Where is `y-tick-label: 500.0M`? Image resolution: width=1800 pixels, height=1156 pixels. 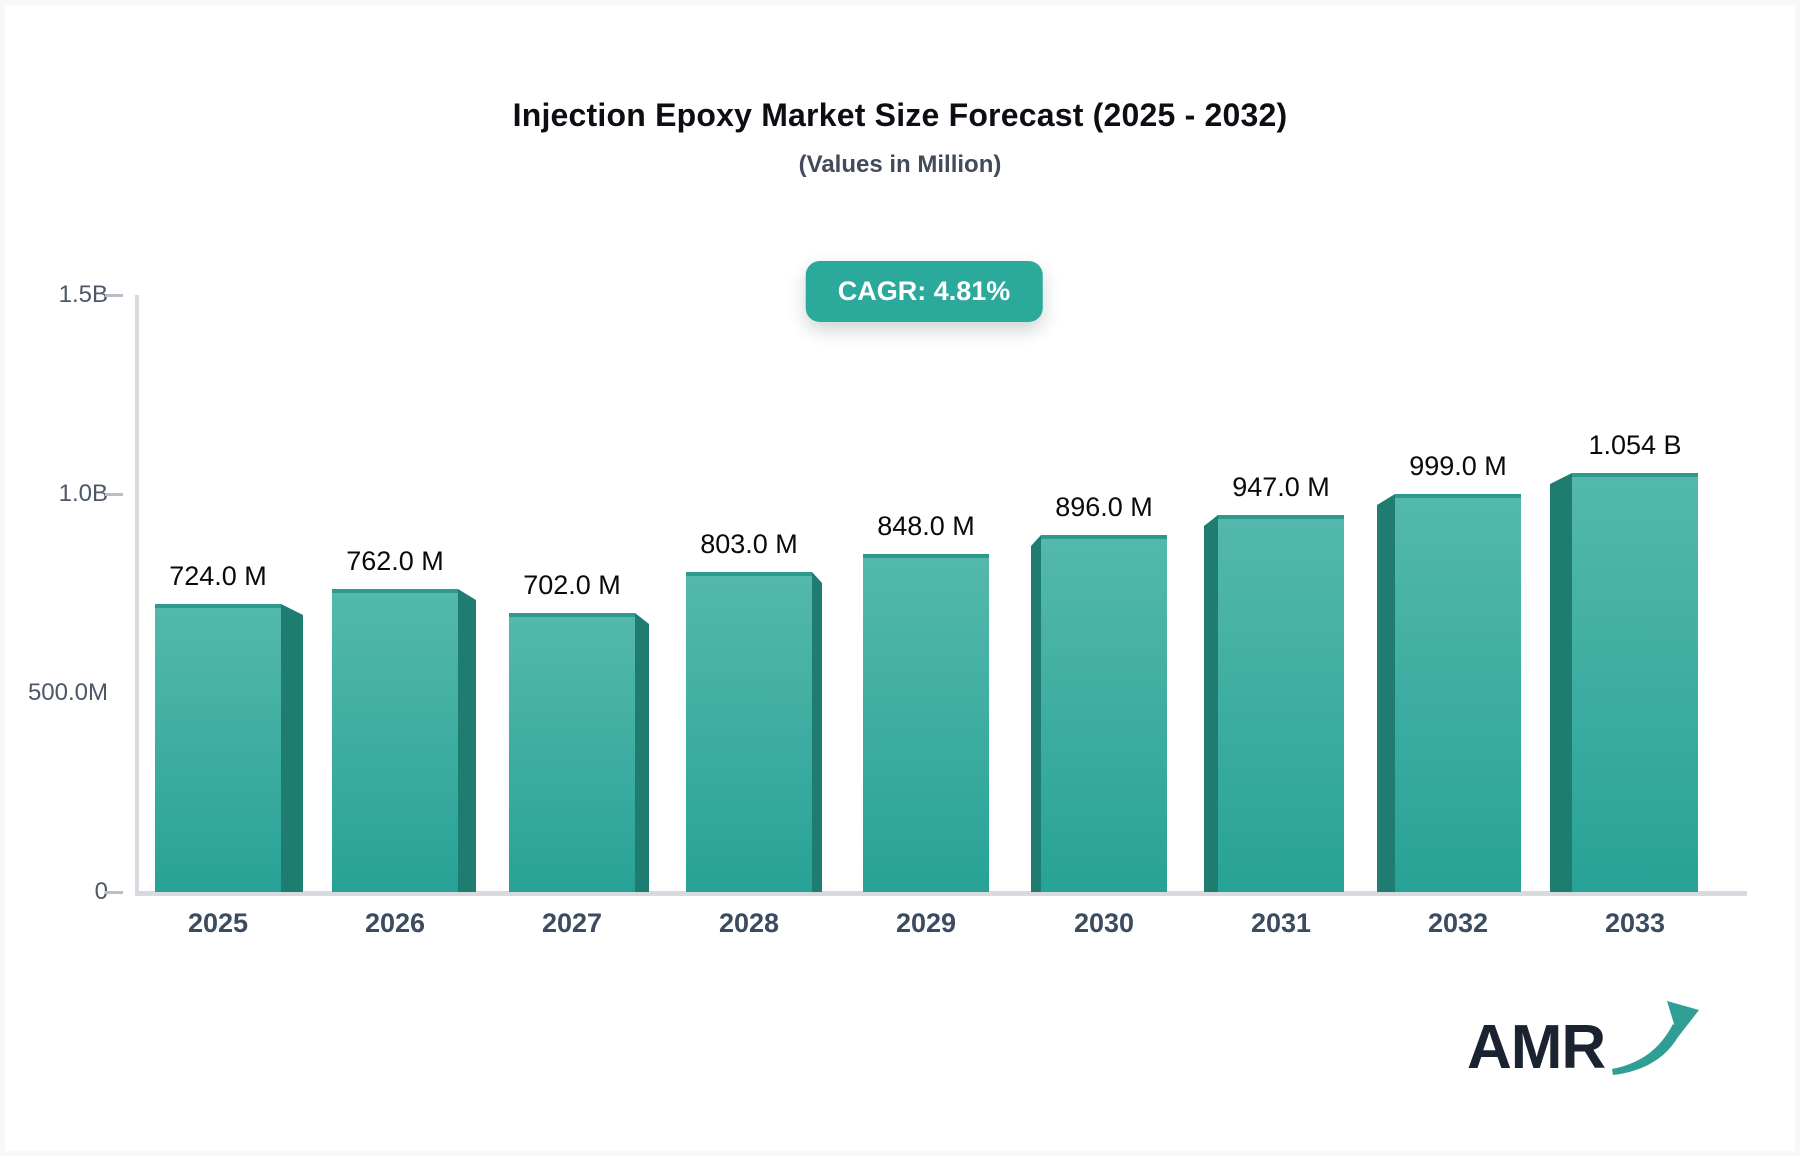
y-tick-label: 500.0M is located at coordinates (67, 692).